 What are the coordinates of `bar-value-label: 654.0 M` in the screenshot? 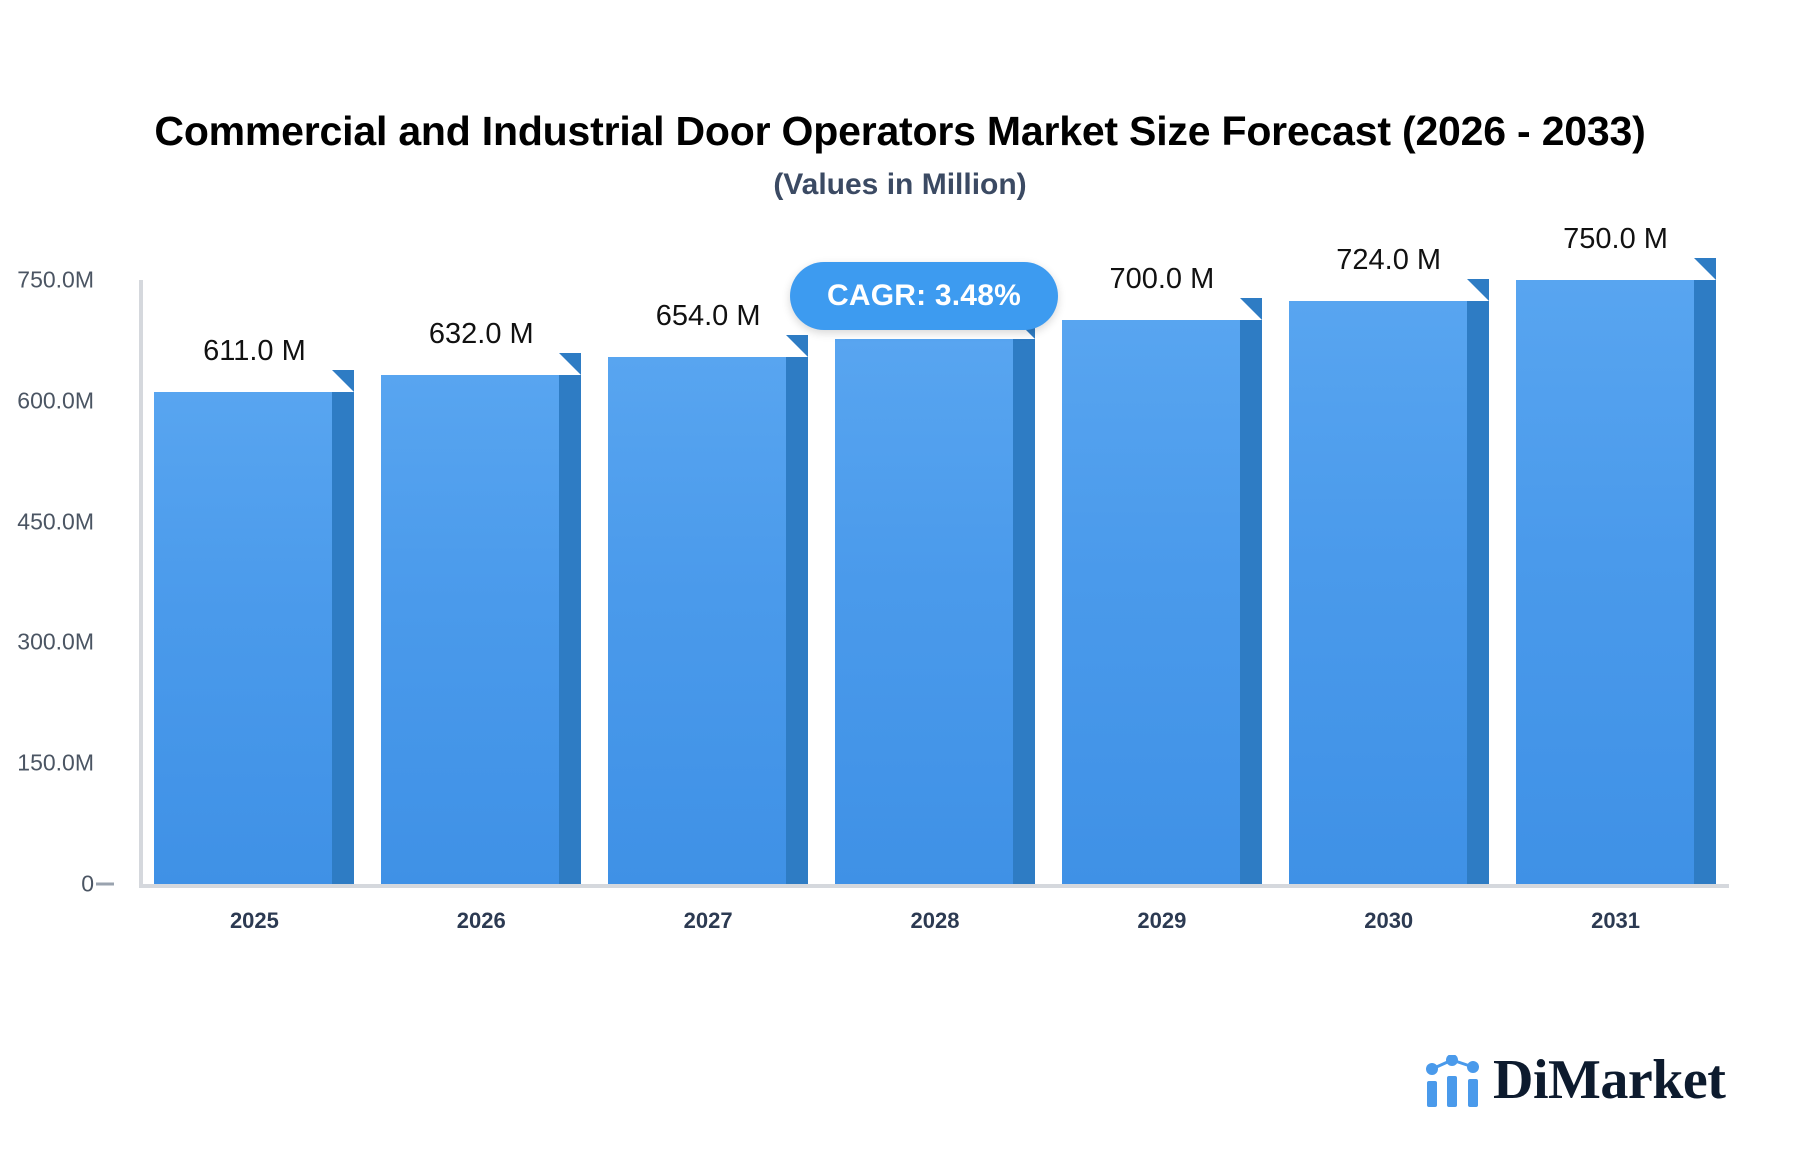 It's located at (708, 316).